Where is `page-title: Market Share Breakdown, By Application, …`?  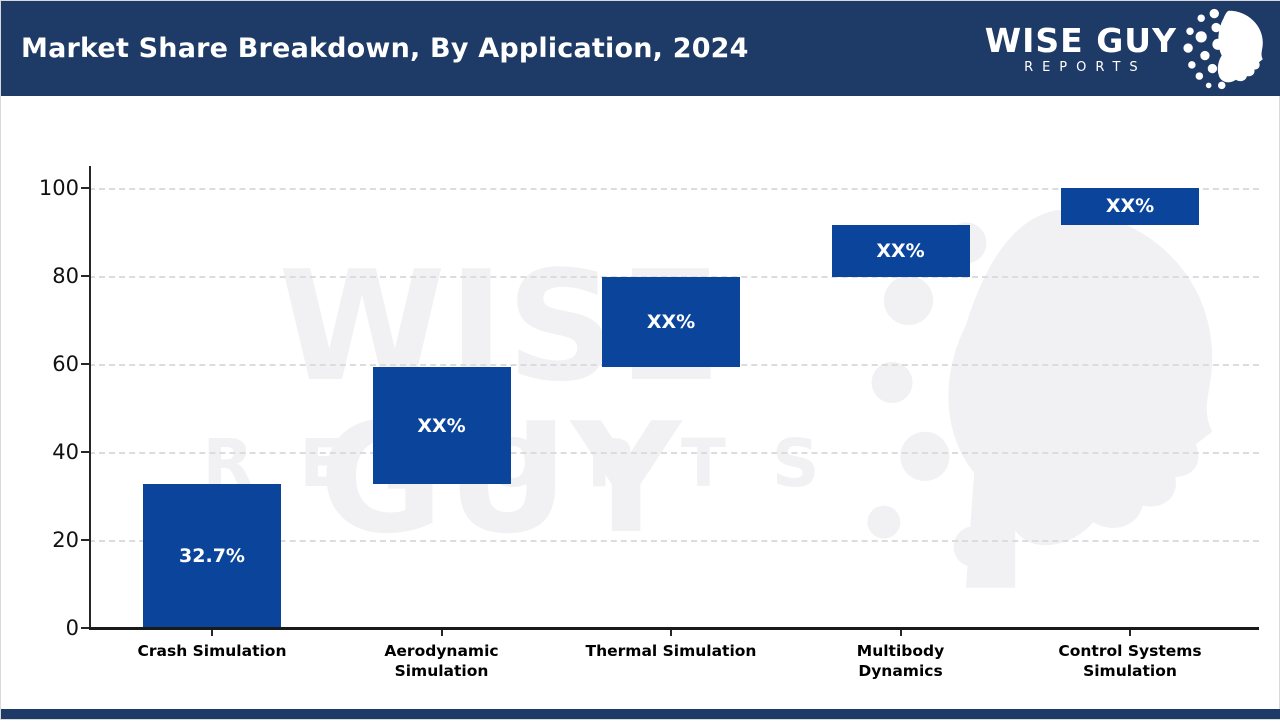 page-title: Market Share Breakdown, By Application, … is located at coordinates (385, 48).